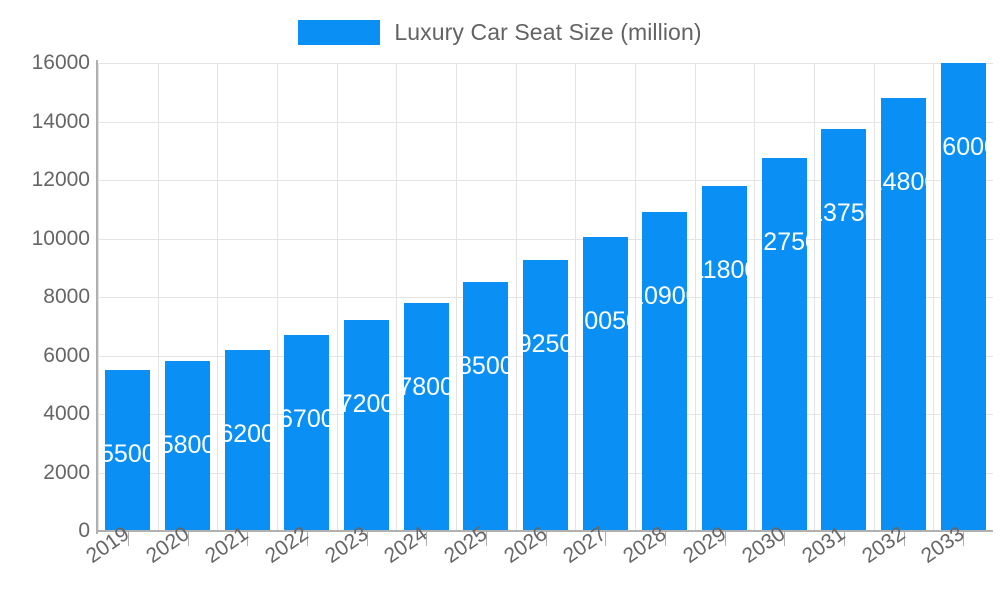 The image size is (1000, 600). What do you see at coordinates (60, 62) in the screenshot?
I see `y-axis-tick-label: 16000` at bounding box center [60, 62].